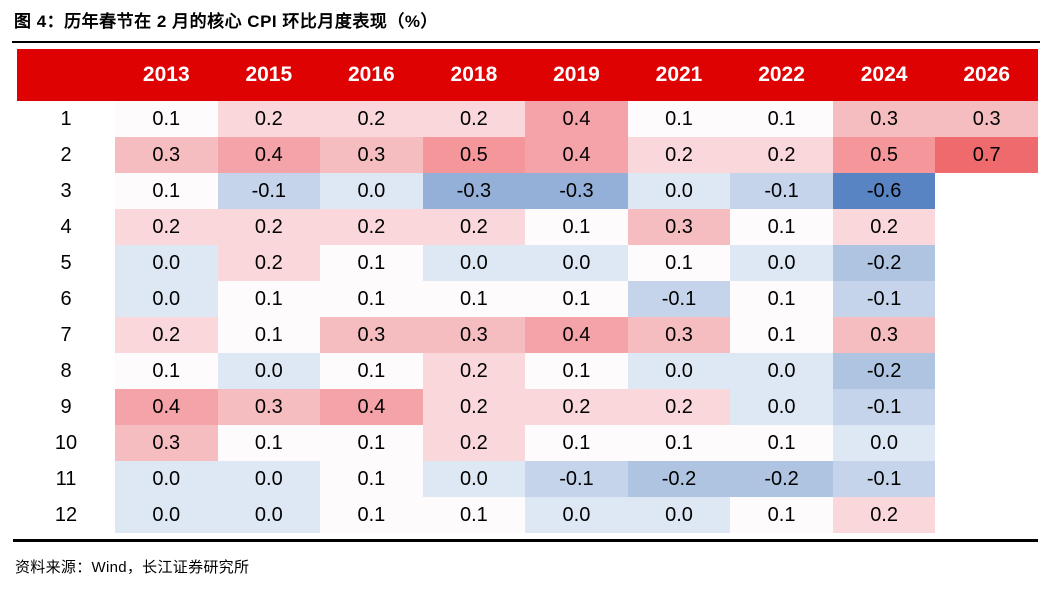  Describe the element at coordinates (66, 155) in the screenshot. I see `month-label: 2` at that location.